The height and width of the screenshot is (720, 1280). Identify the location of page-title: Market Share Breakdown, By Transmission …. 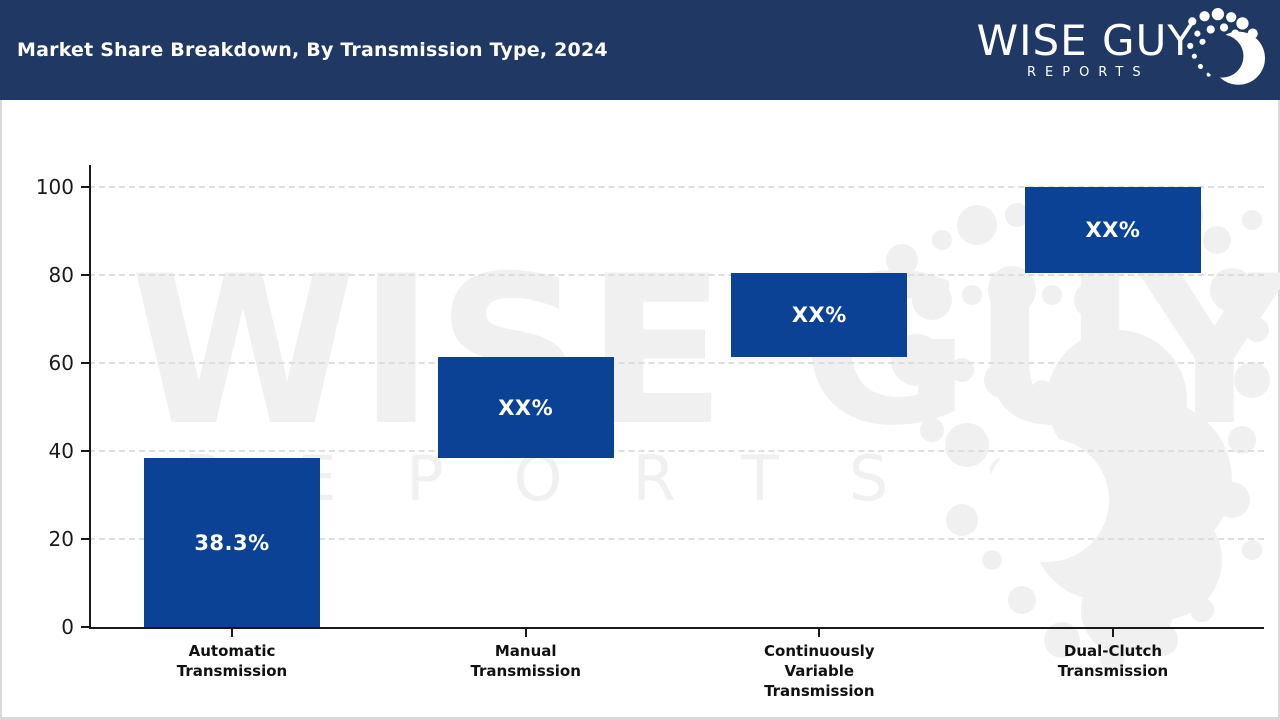
(312, 50).